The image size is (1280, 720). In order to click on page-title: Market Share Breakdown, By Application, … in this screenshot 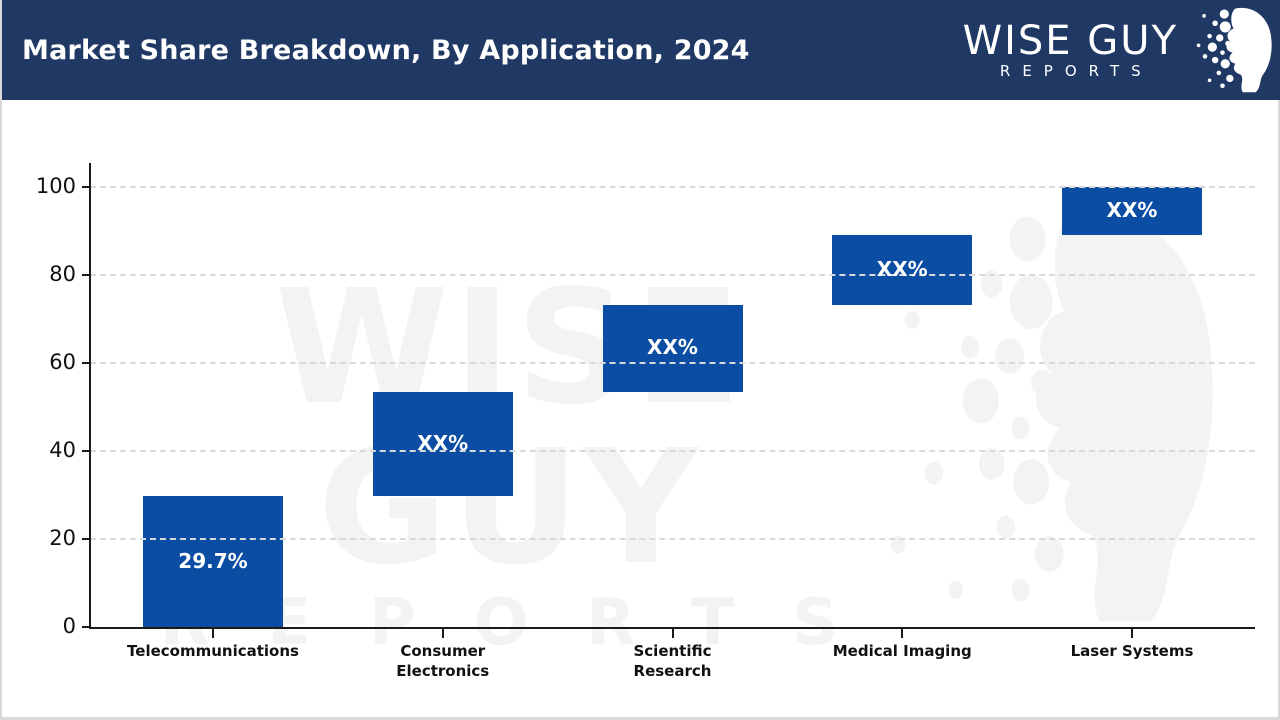, I will do `click(386, 50)`.